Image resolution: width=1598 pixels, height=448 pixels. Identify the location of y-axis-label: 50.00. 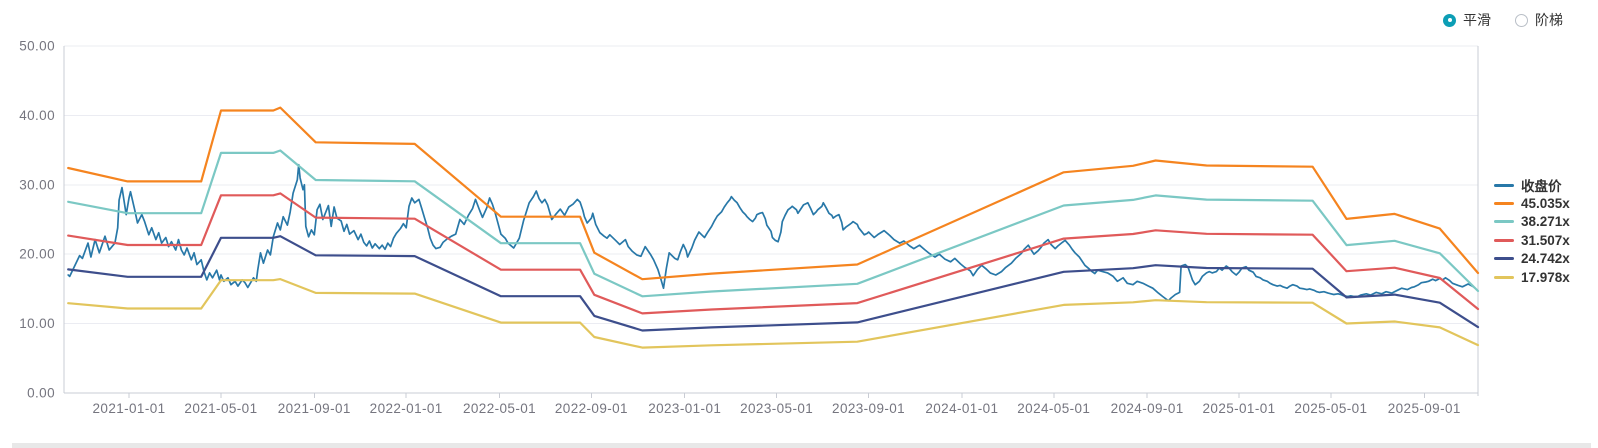
(37, 46).